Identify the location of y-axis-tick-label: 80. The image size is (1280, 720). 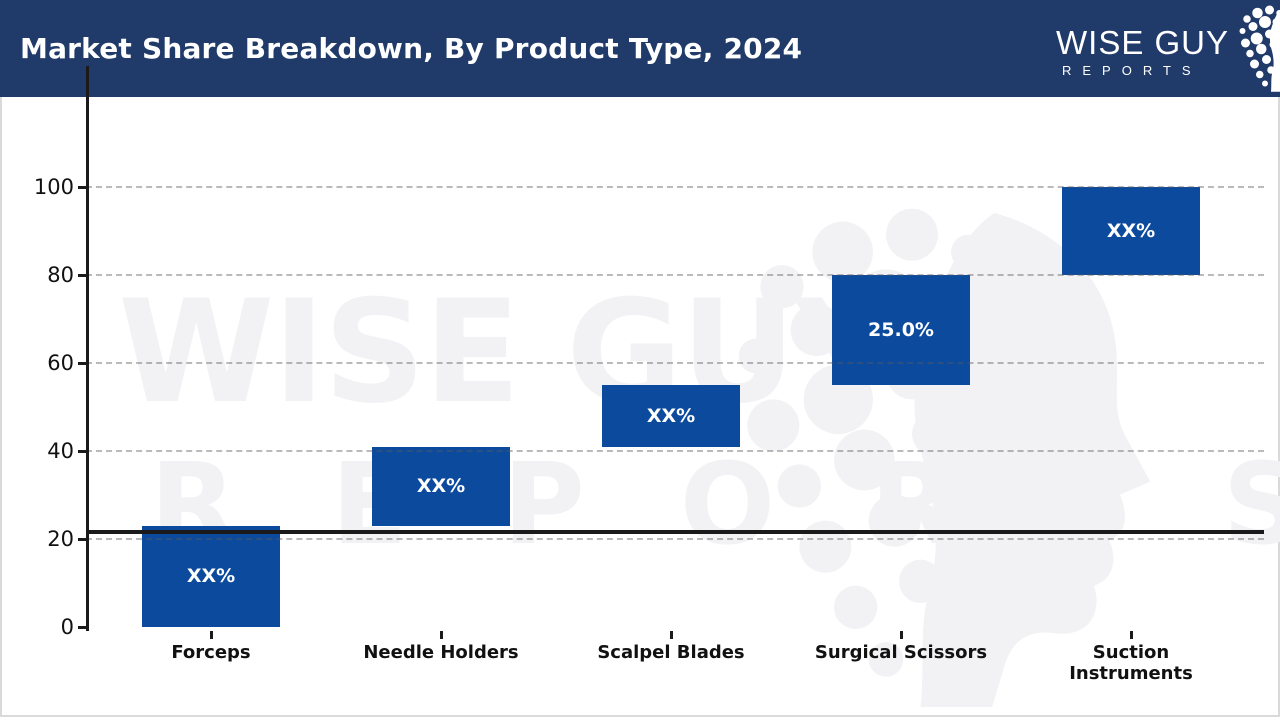
(60, 275).